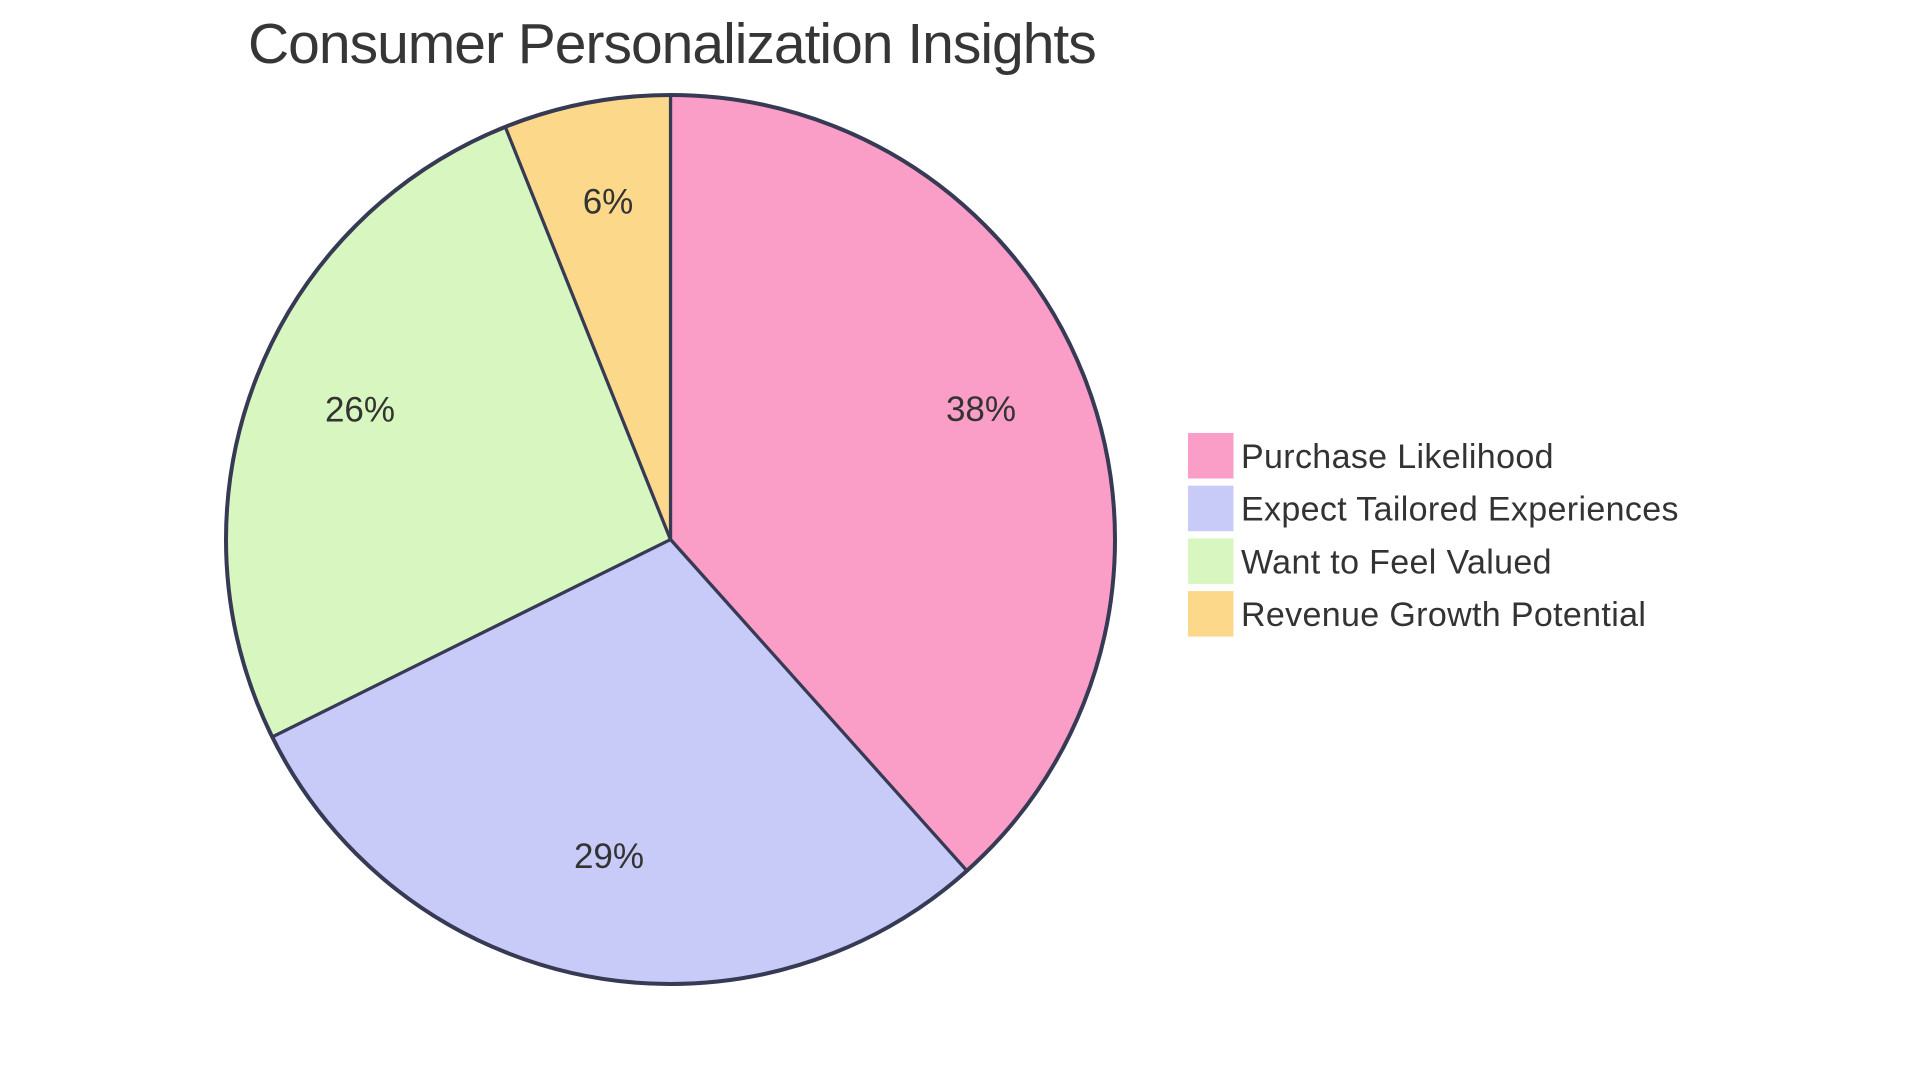  What do you see at coordinates (672, 44) in the screenshot?
I see `svg-text:Consumer Personalization Insig: Consumer Personalization Insights` at bounding box center [672, 44].